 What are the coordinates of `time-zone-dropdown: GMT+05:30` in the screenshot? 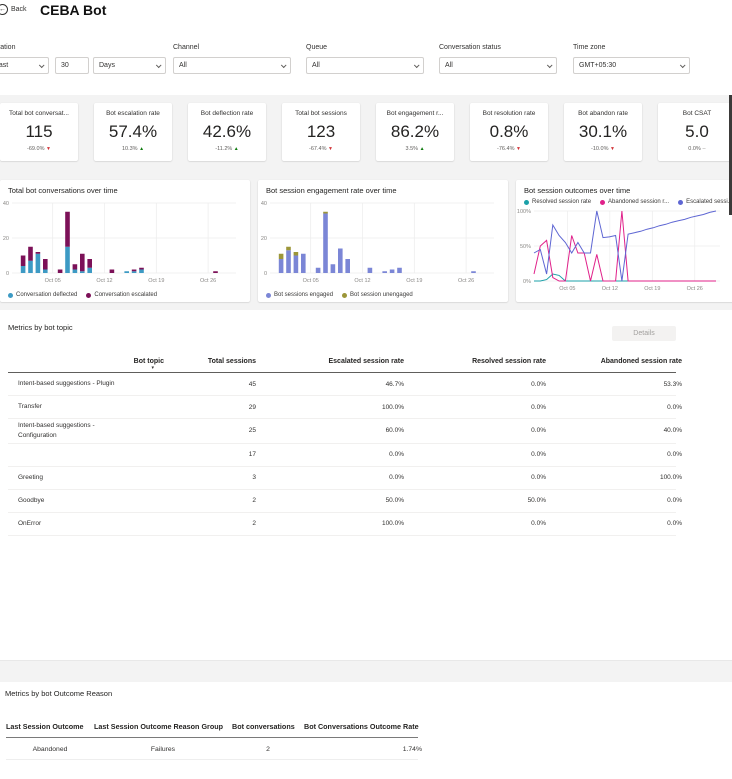 It's located at (631, 65).